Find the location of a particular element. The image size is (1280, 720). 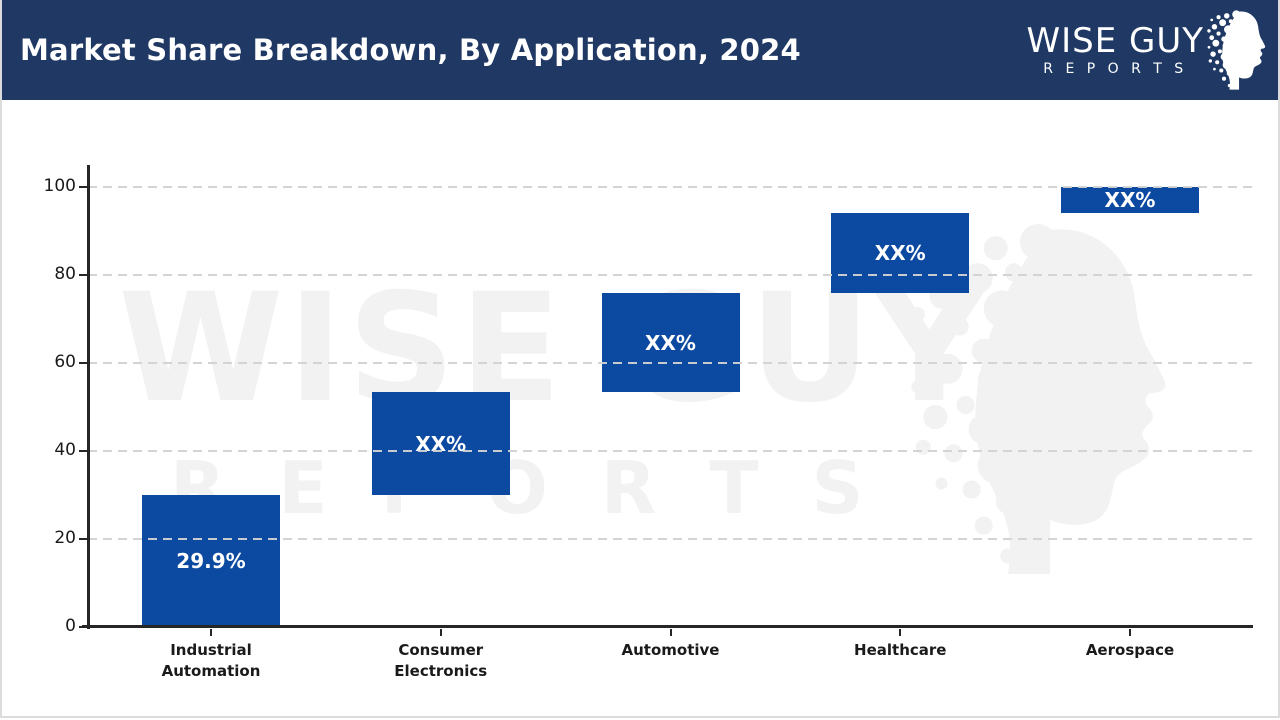

logo-wordmark: WISE GUY is located at coordinates (1115, 41).